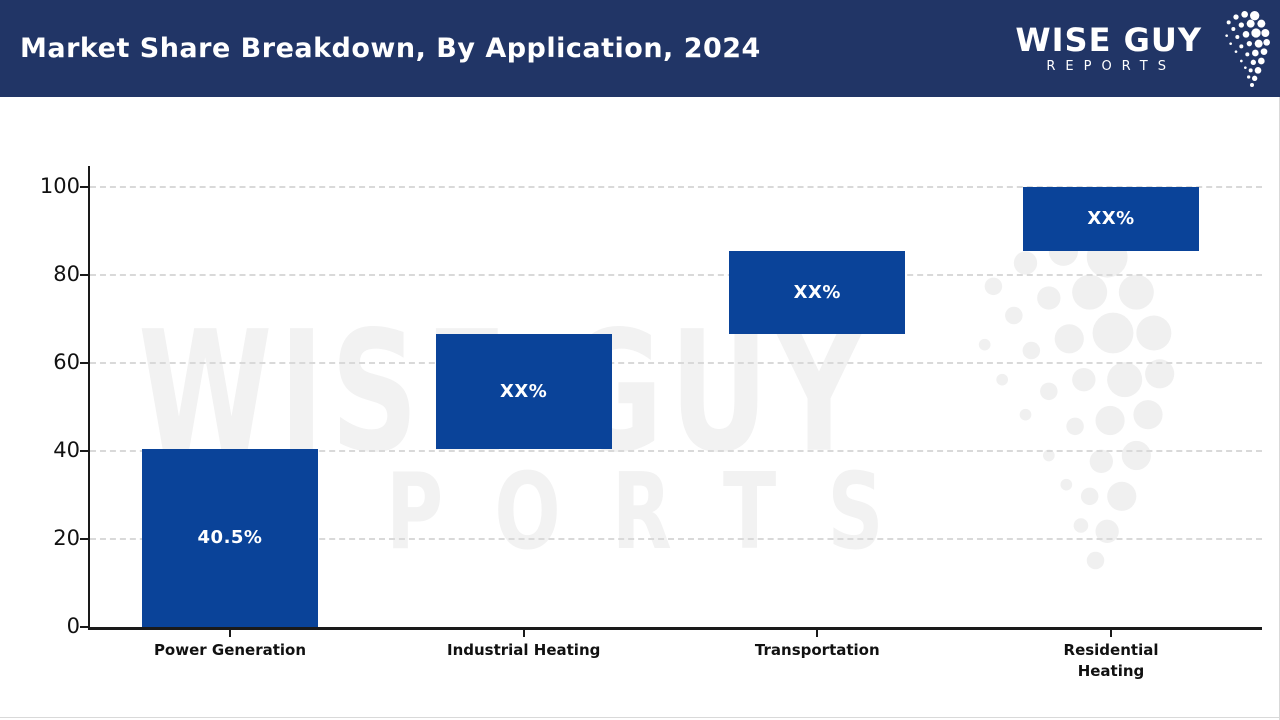  What do you see at coordinates (1108, 39) in the screenshot?
I see `logo-wiseguy-text: WISE GUY` at bounding box center [1108, 39].